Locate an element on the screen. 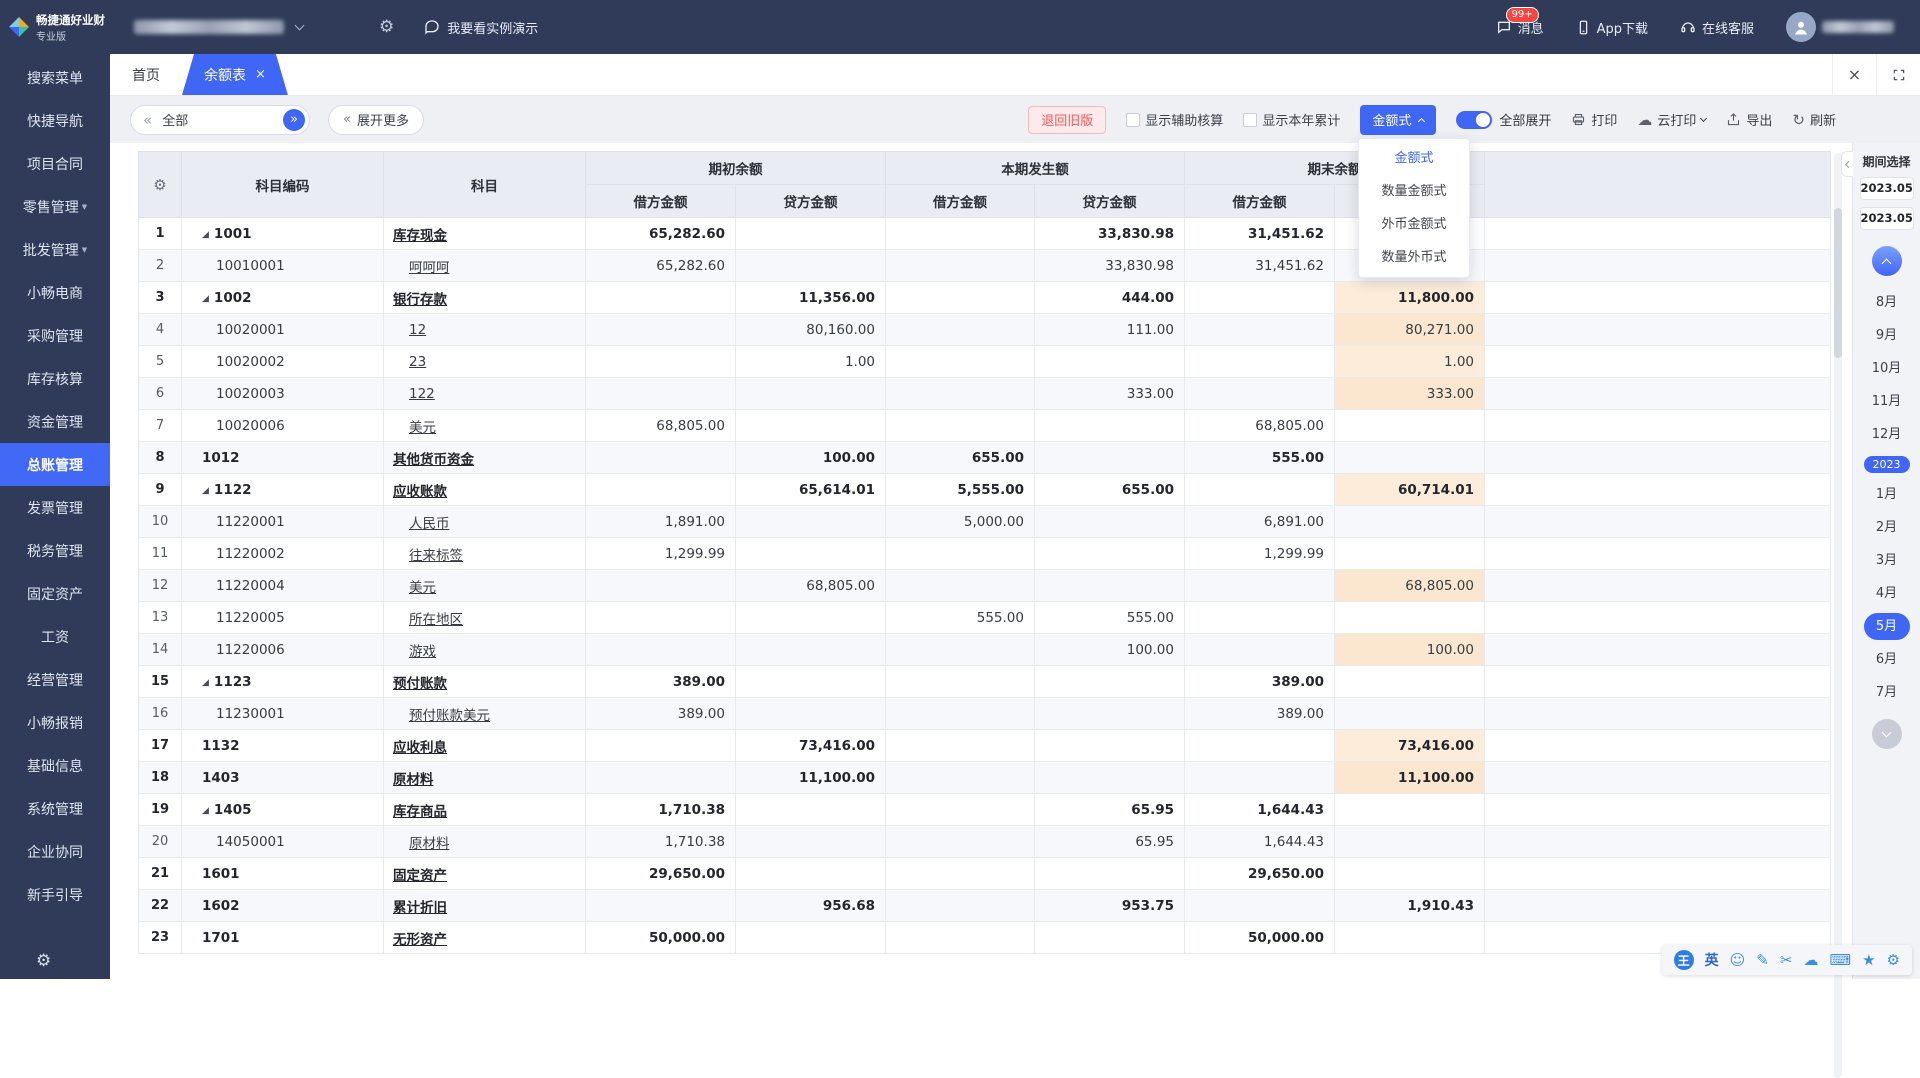  scroll-months-up-button is located at coordinates (1887, 261).